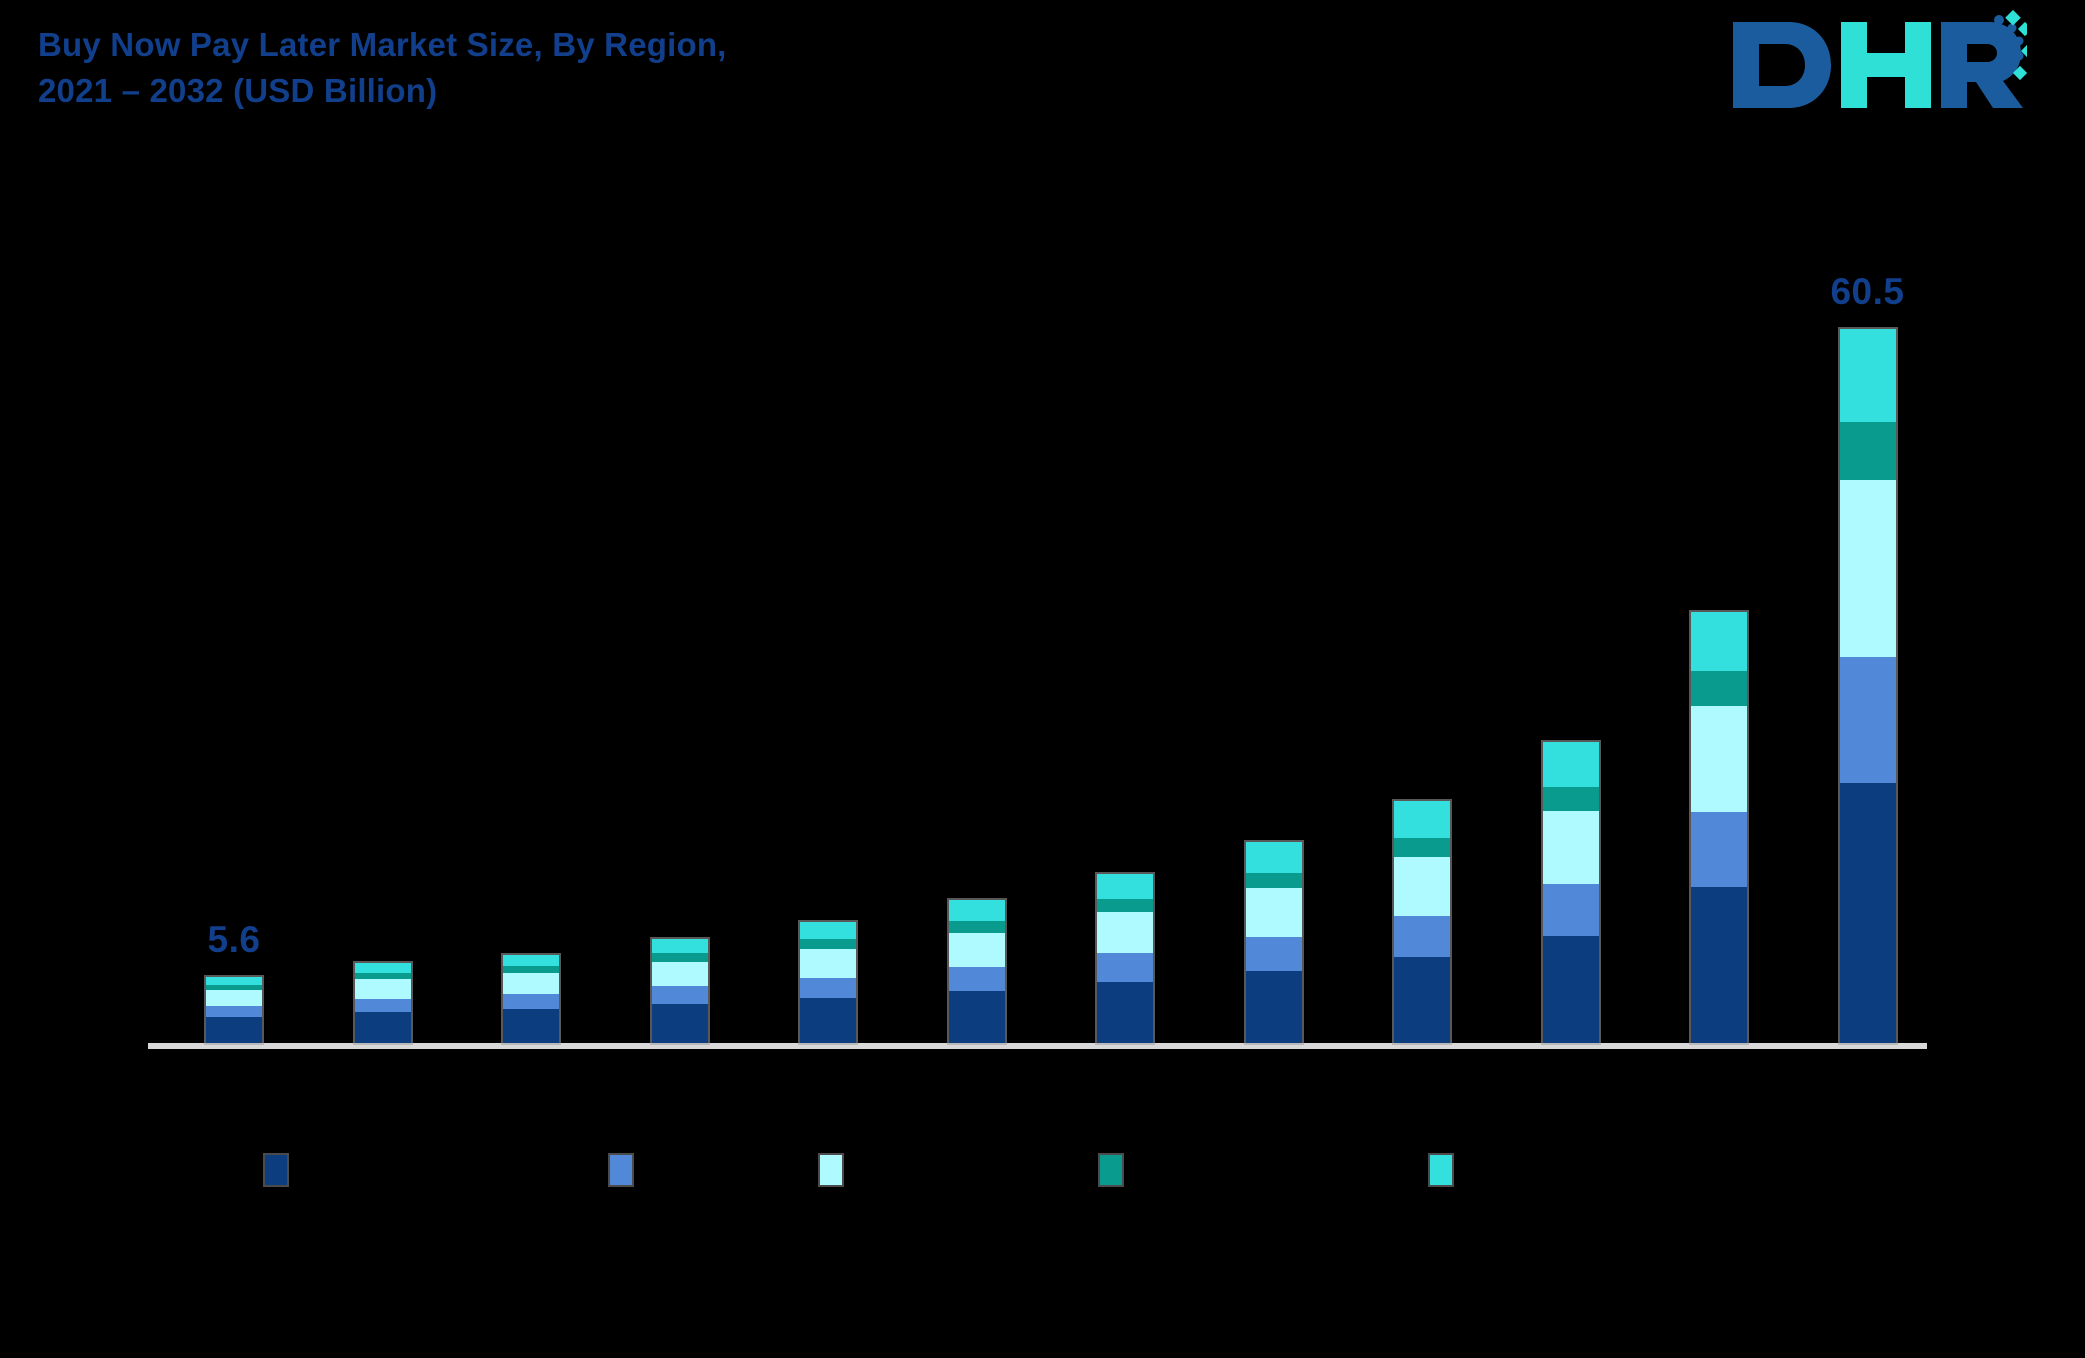  Describe the element at coordinates (1273, 954) in the screenshot. I see `bar-segment-2028-s1` at that location.